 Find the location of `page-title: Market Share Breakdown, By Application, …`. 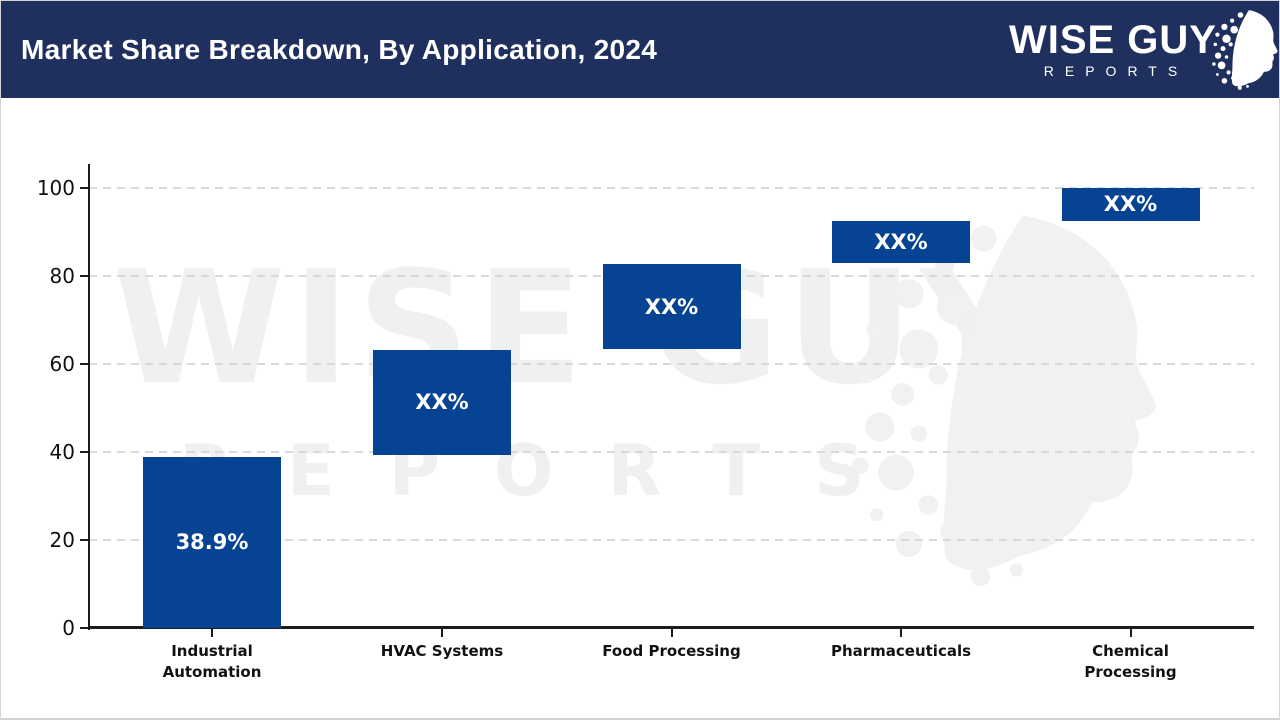

page-title: Market Share Breakdown, By Application, … is located at coordinates (339, 49).